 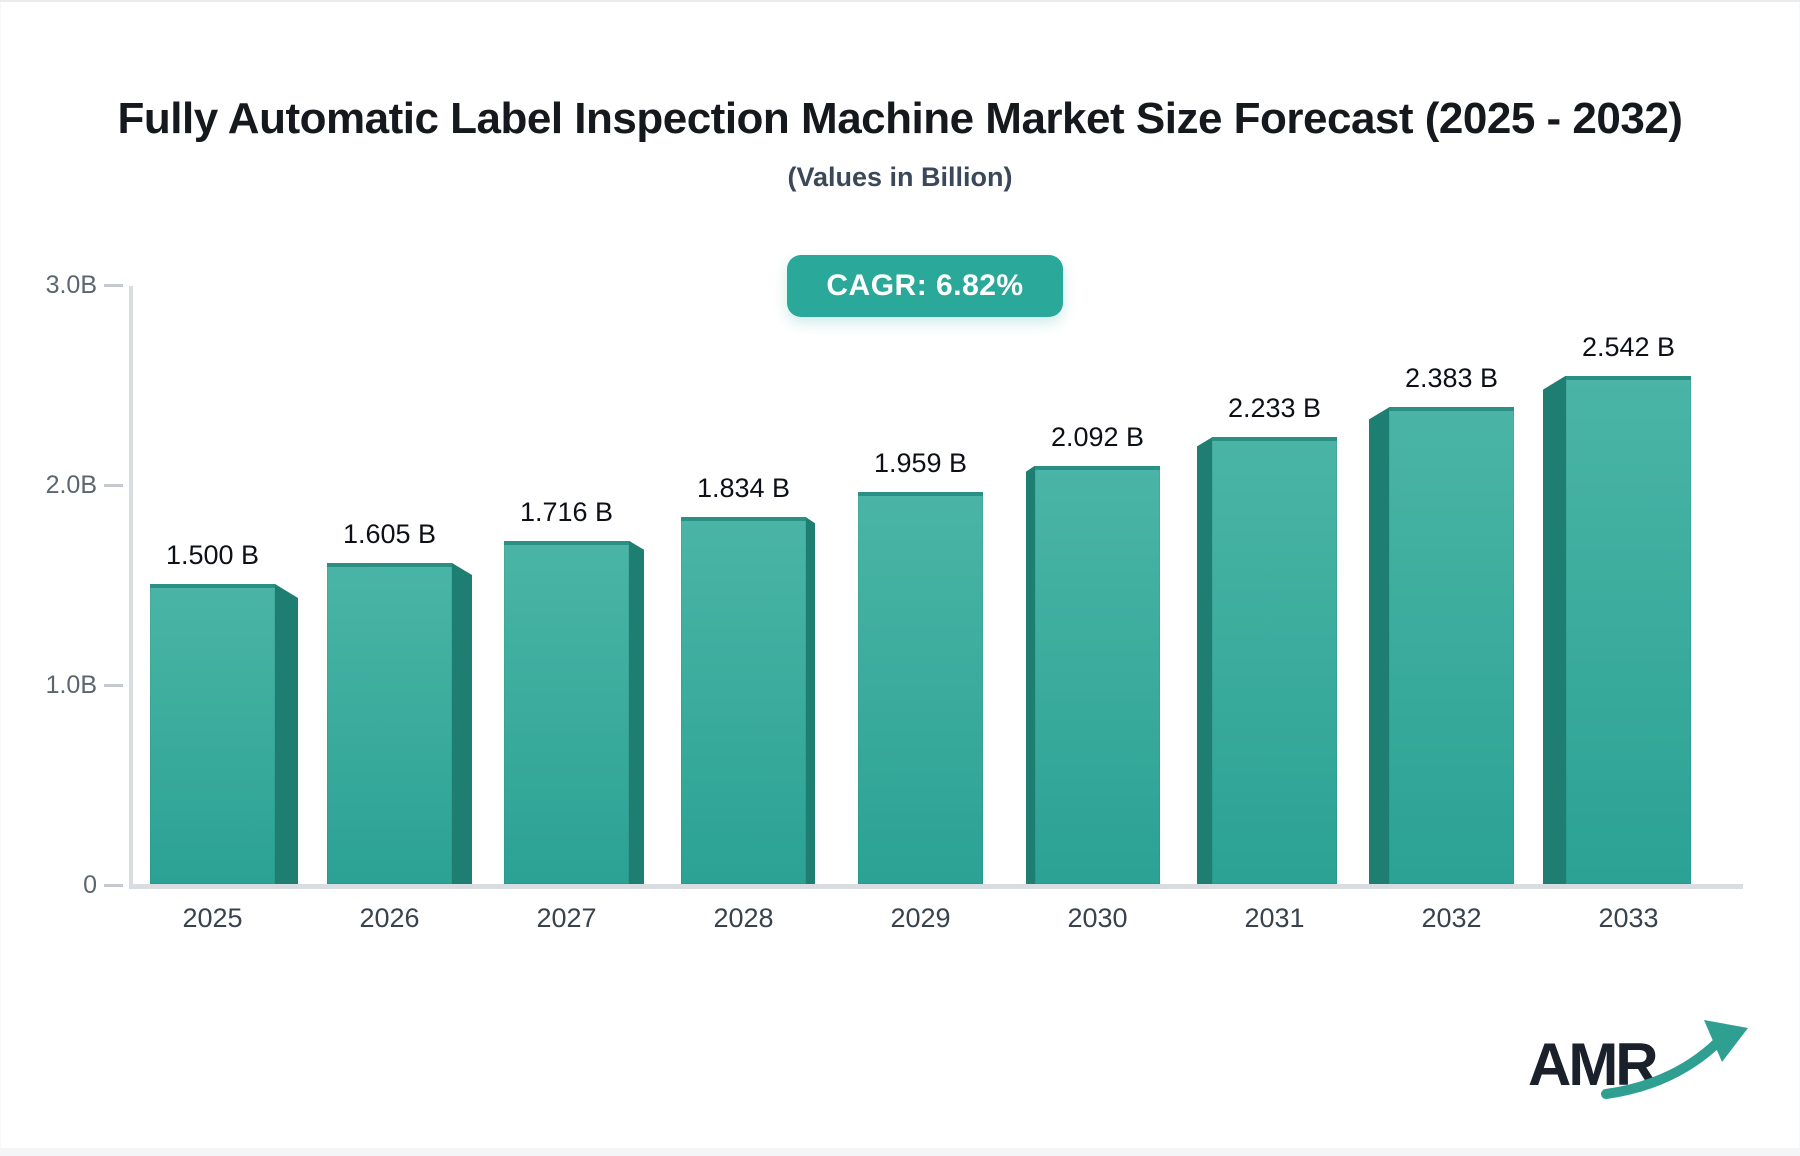 I want to click on bar-2029, so click(x=920, y=688).